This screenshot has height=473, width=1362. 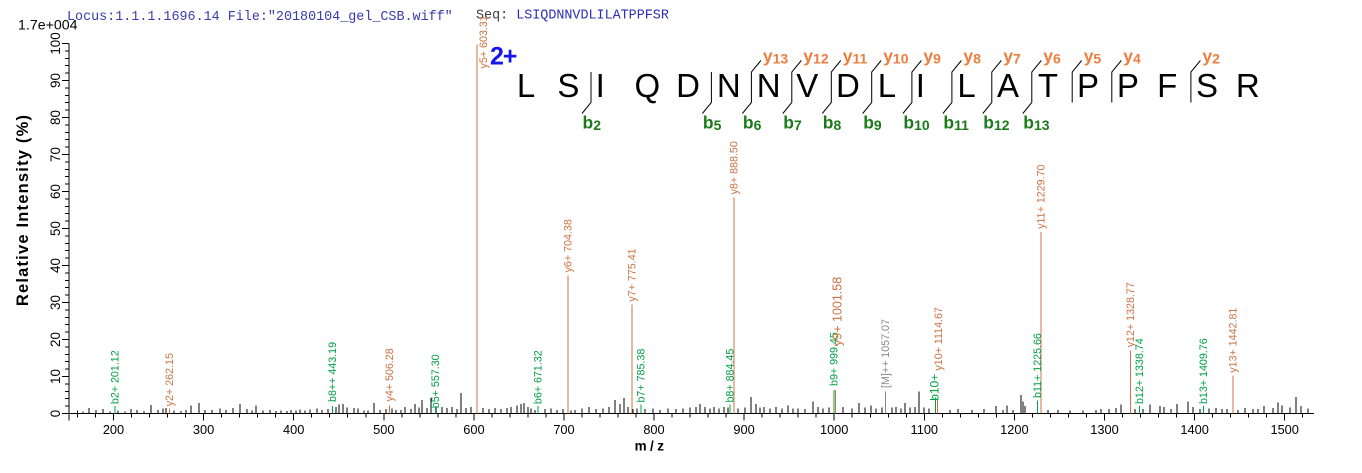 I want to click on svg-text: y6+ 704.38, so click(x=568, y=245).